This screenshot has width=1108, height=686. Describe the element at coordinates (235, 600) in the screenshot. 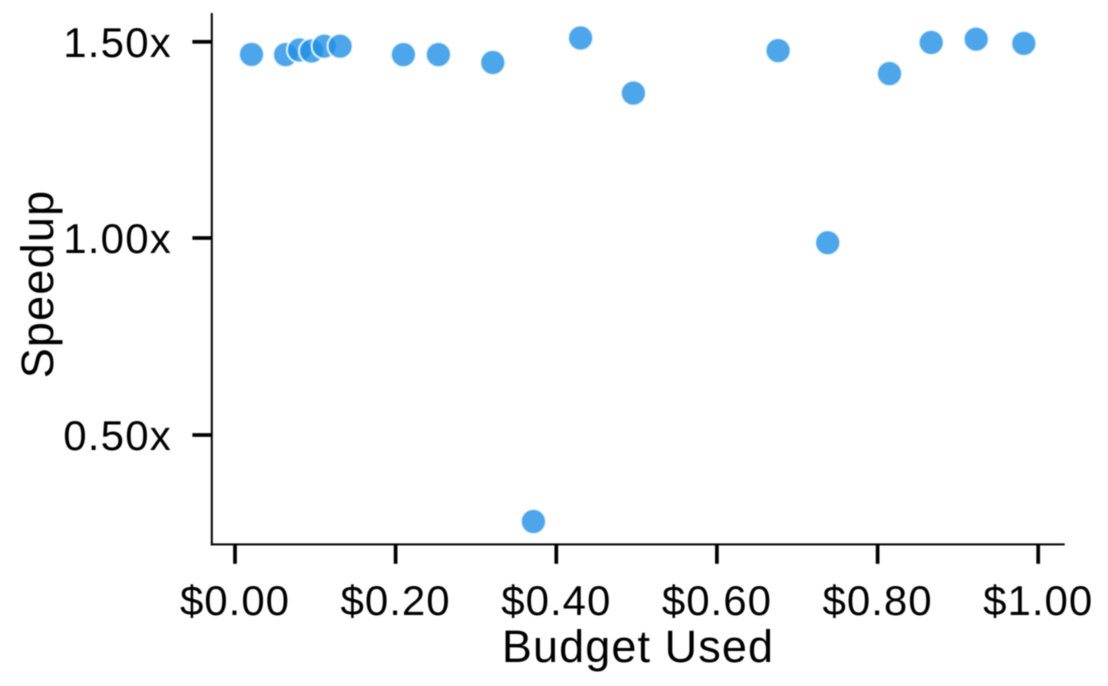

I see `svg-text: $0.00` at that location.